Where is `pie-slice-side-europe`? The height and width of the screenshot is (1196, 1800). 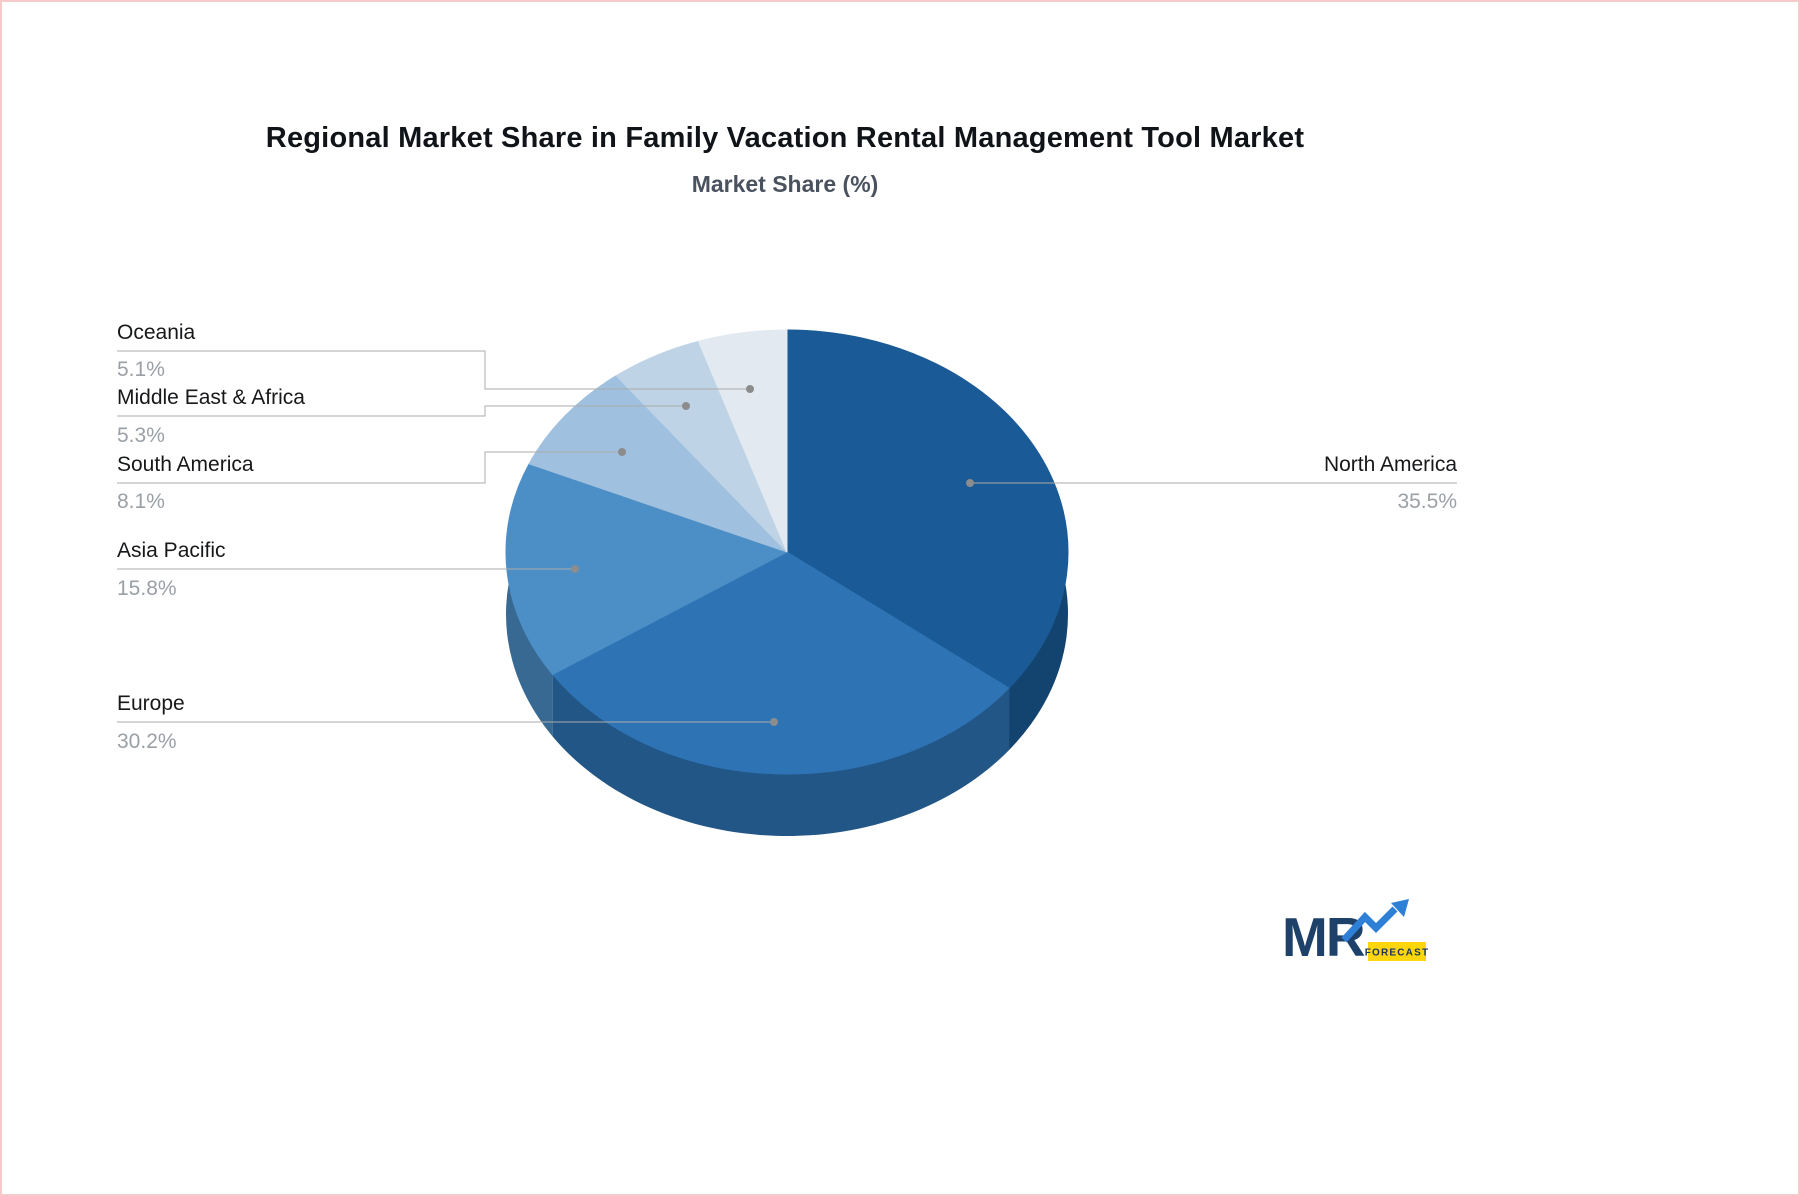 pie-slice-side-europe is located at coordinates (781, 755).